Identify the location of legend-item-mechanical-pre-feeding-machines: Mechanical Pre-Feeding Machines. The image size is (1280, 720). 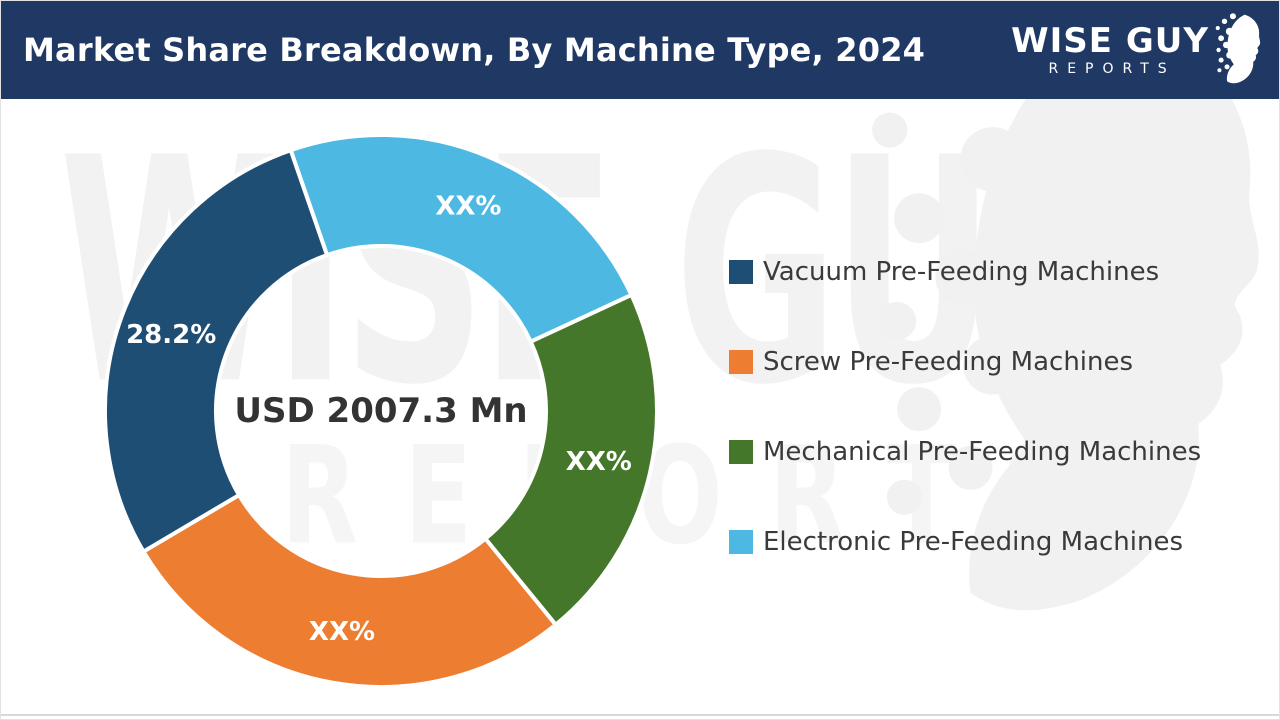
(965, 452).